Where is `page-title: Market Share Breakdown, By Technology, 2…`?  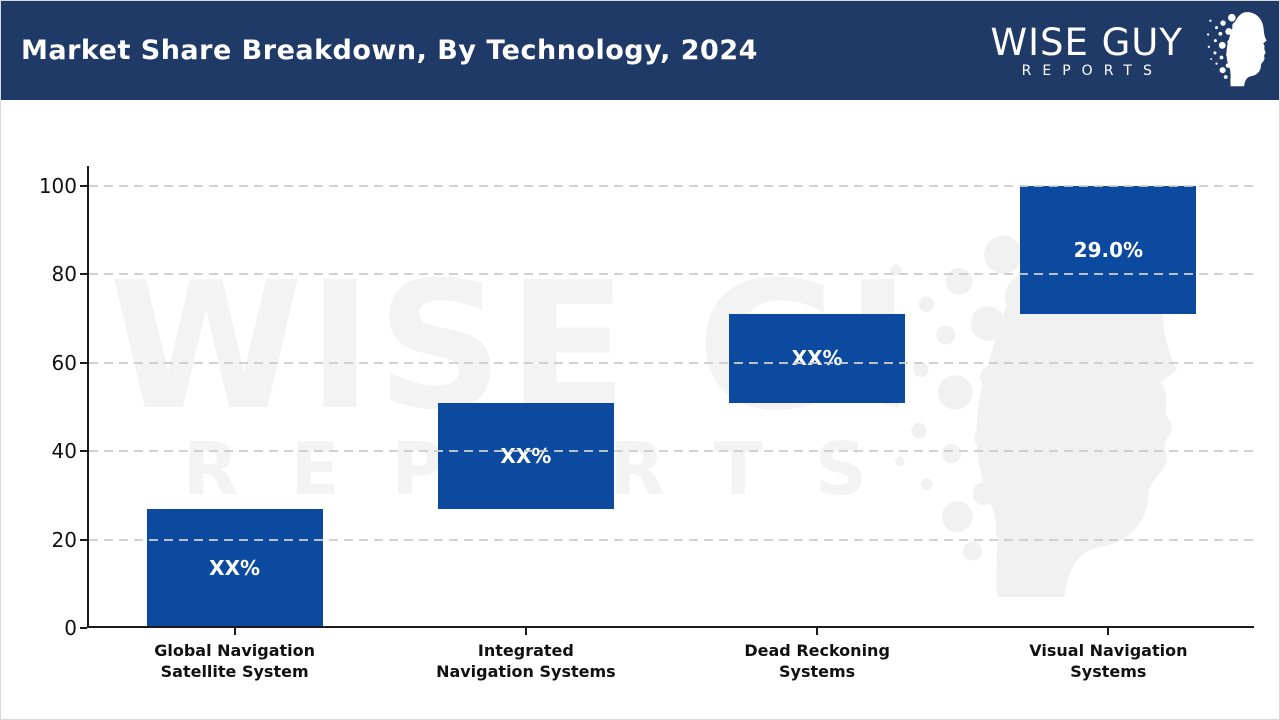 page-title: Market Share Breakdown, By Technology, 2… is located at coordinates (389, 50).